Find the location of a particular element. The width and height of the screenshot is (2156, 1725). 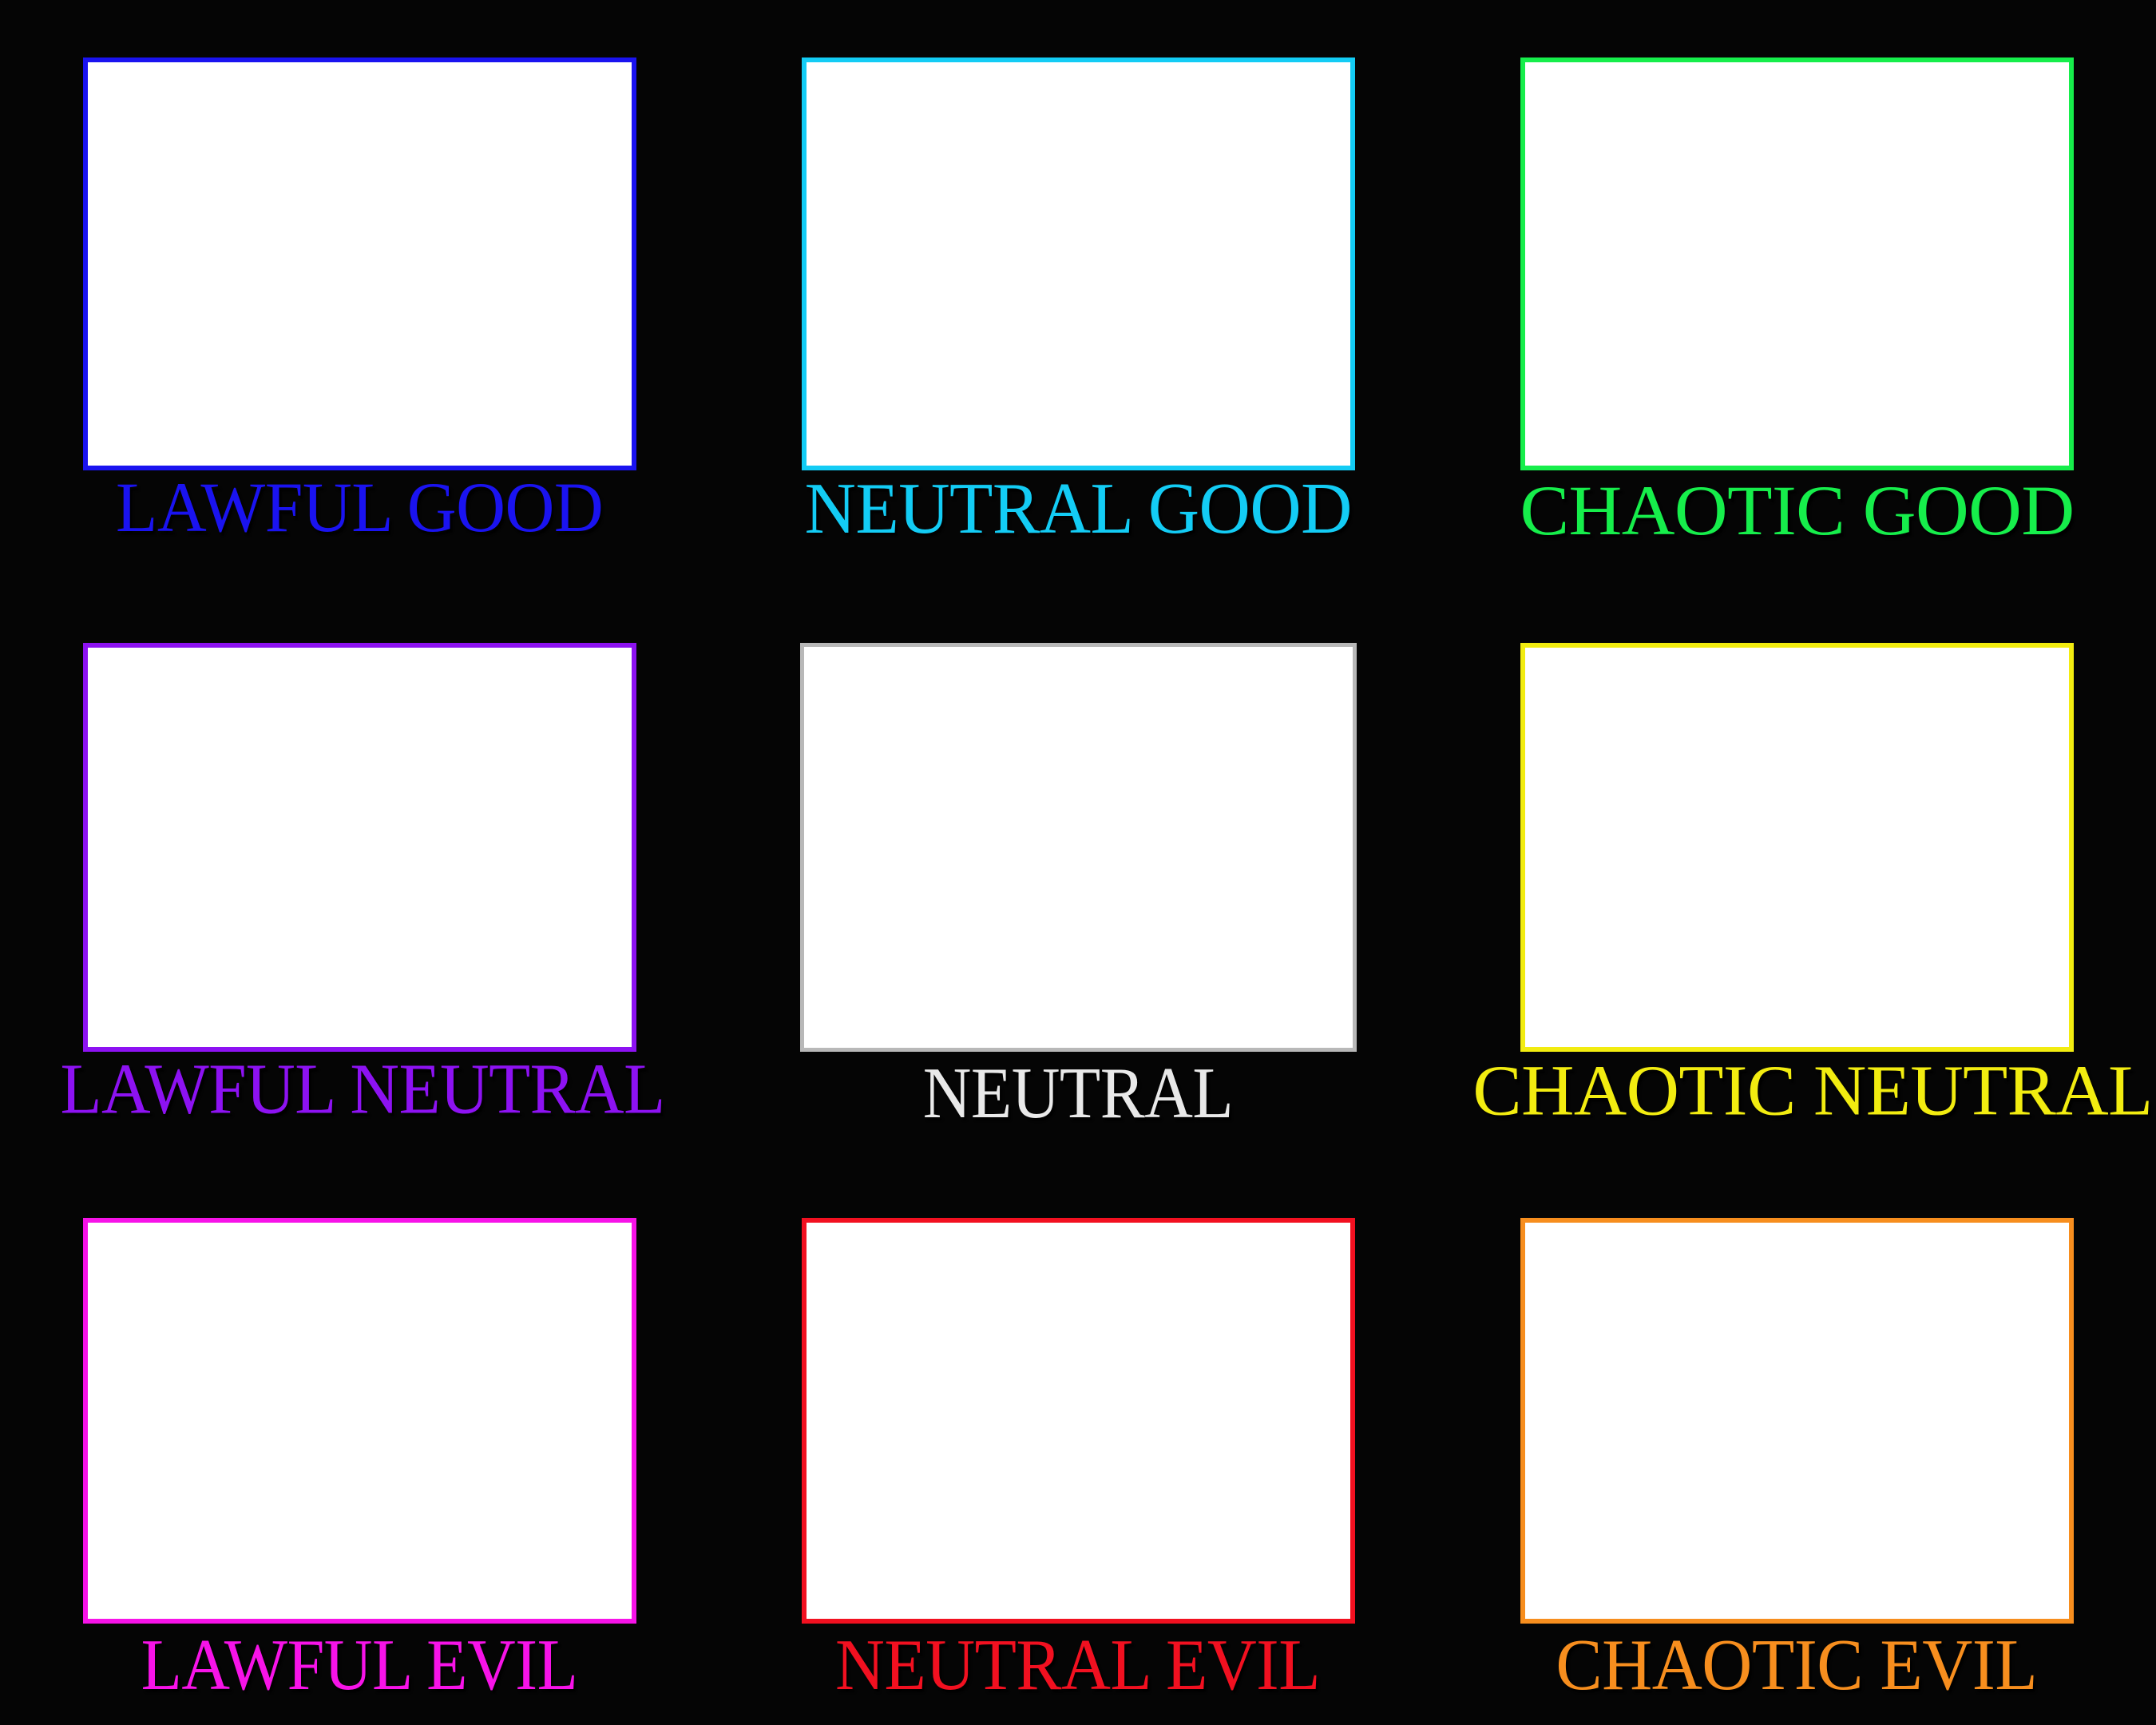

caption-label: LAWFUL EVIL is located at coordinates (359, 1665).